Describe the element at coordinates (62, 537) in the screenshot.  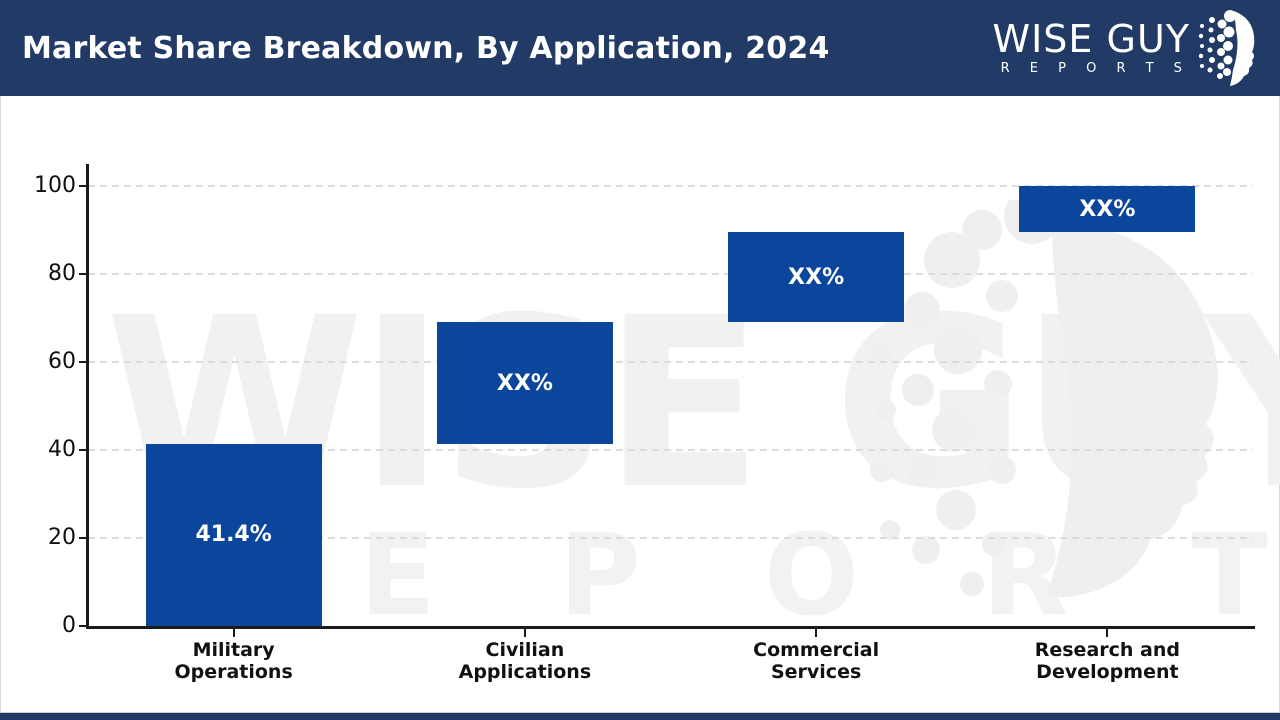
I see `y-tick-label: 20` at that location.